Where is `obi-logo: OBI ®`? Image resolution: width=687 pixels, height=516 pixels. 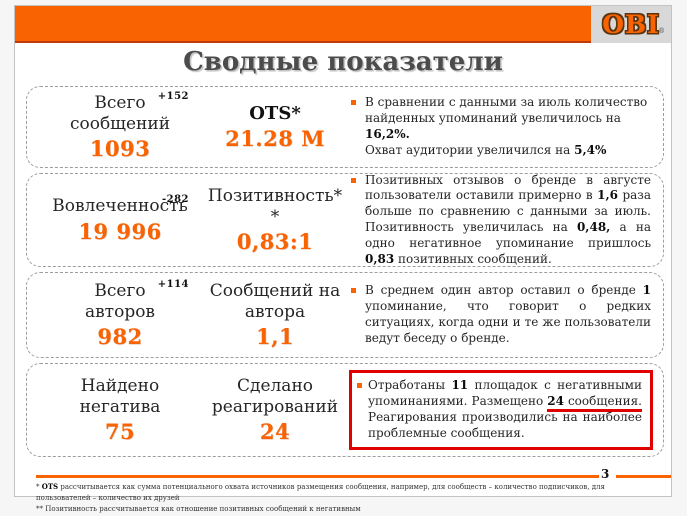 obi-logo: OBI ® is located at coordinates (631, 24).